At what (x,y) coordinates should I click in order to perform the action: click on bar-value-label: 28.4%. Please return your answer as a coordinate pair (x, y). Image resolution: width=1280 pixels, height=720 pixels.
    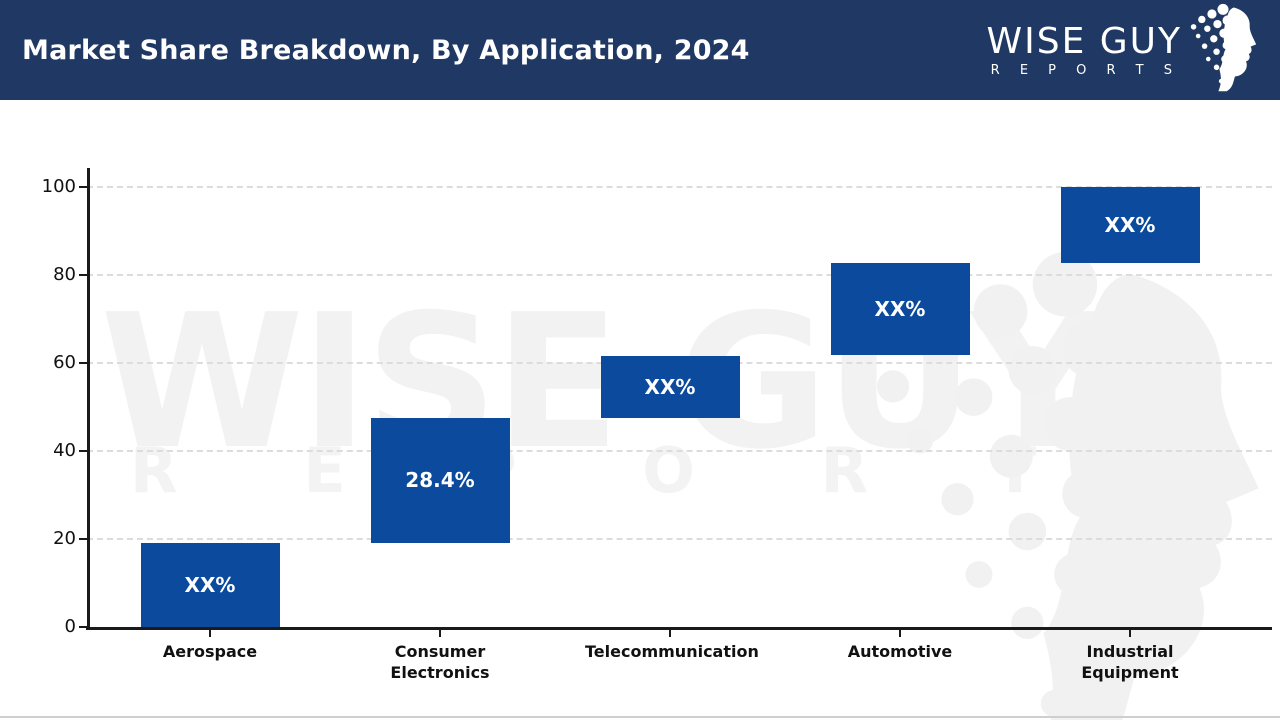
    Looking at the image, I should click on (440, 480).